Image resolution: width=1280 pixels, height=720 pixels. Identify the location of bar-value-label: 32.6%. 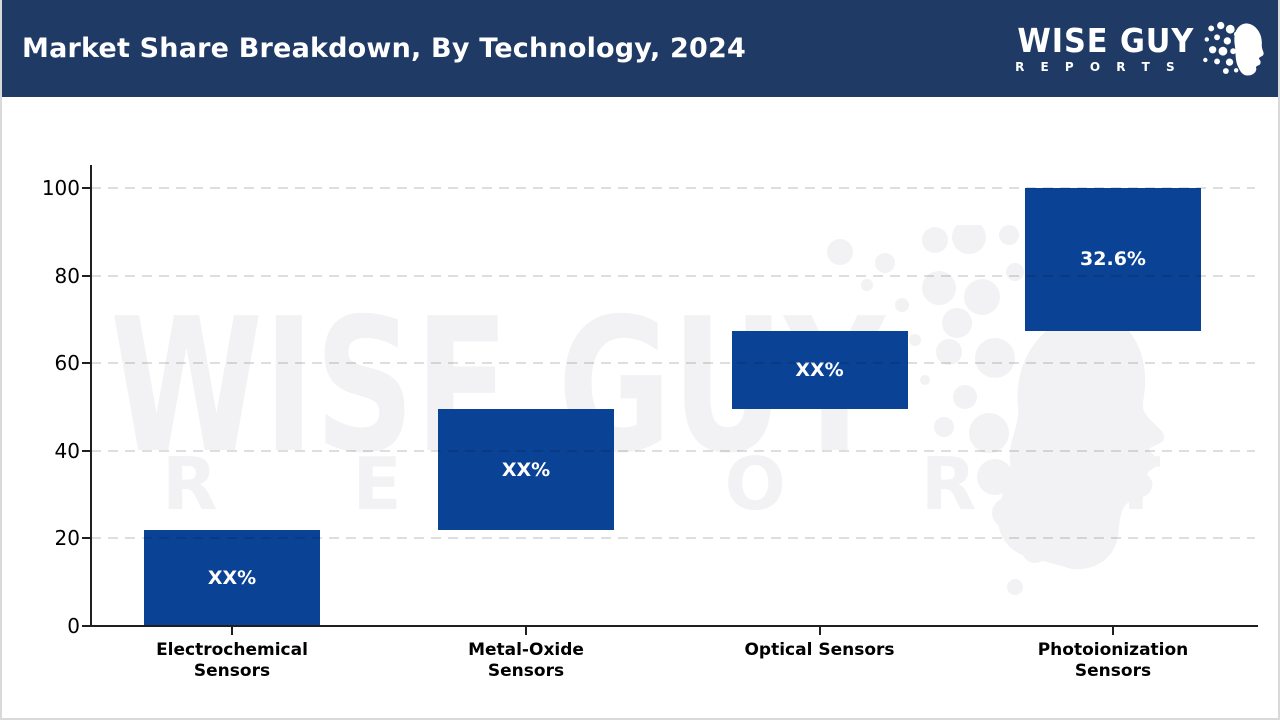
(1113, 259).